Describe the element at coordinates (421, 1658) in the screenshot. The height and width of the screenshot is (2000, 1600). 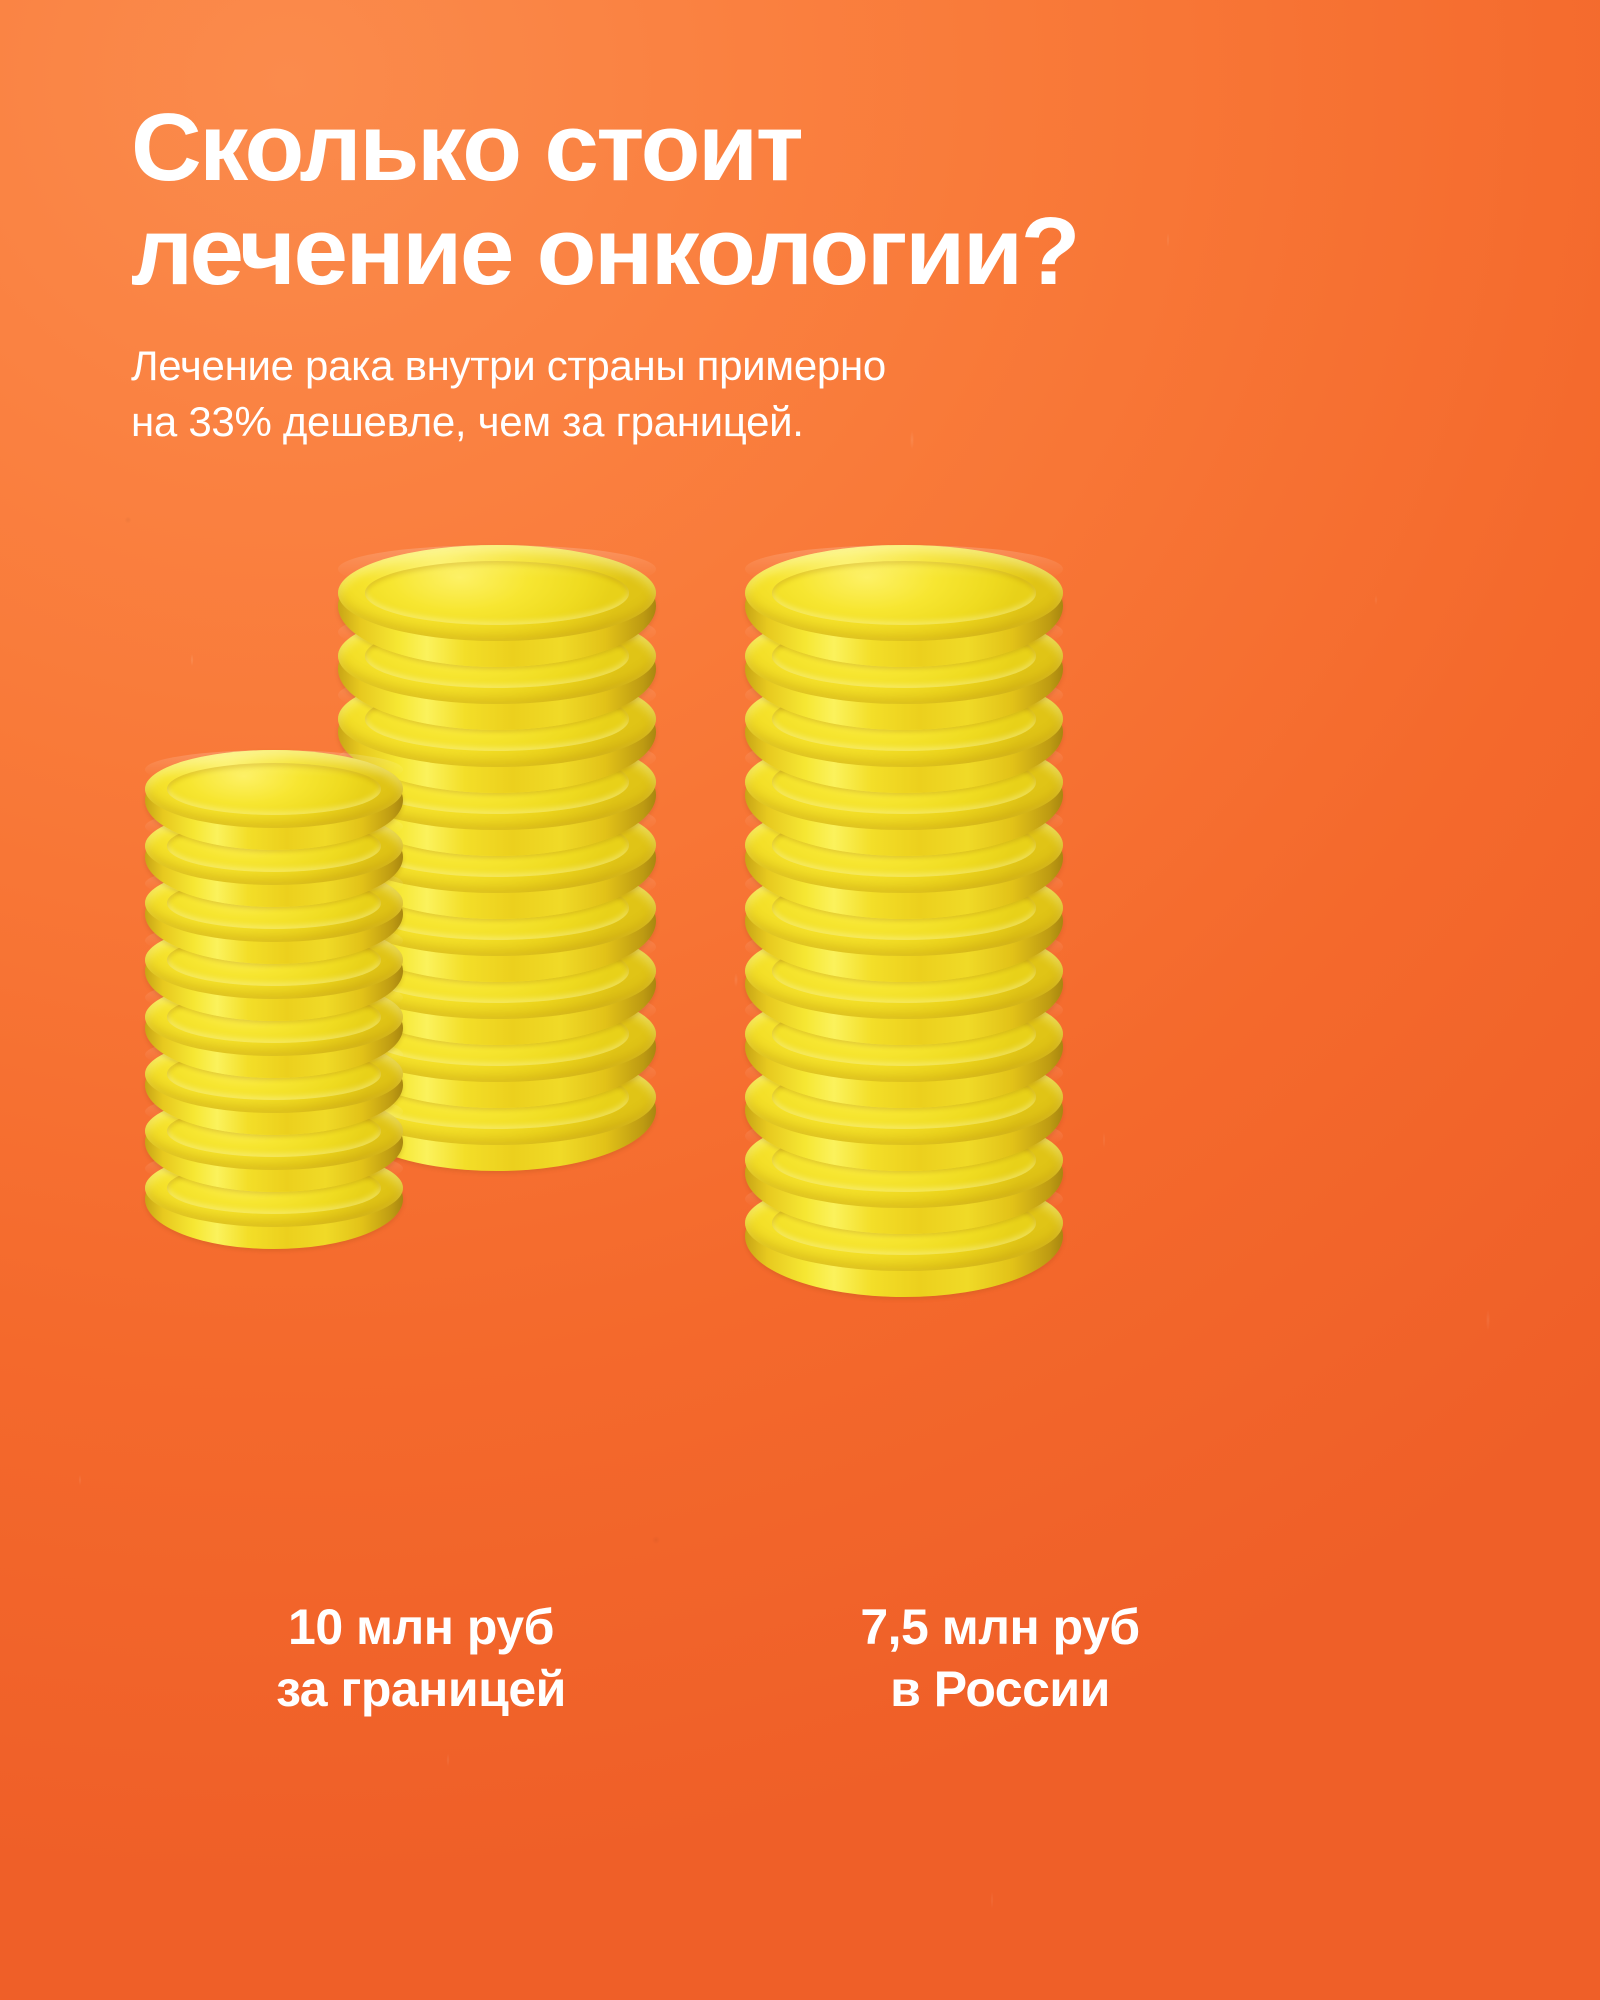
I see `figure-label-abroad: 10 млн руб за границей` at that location.